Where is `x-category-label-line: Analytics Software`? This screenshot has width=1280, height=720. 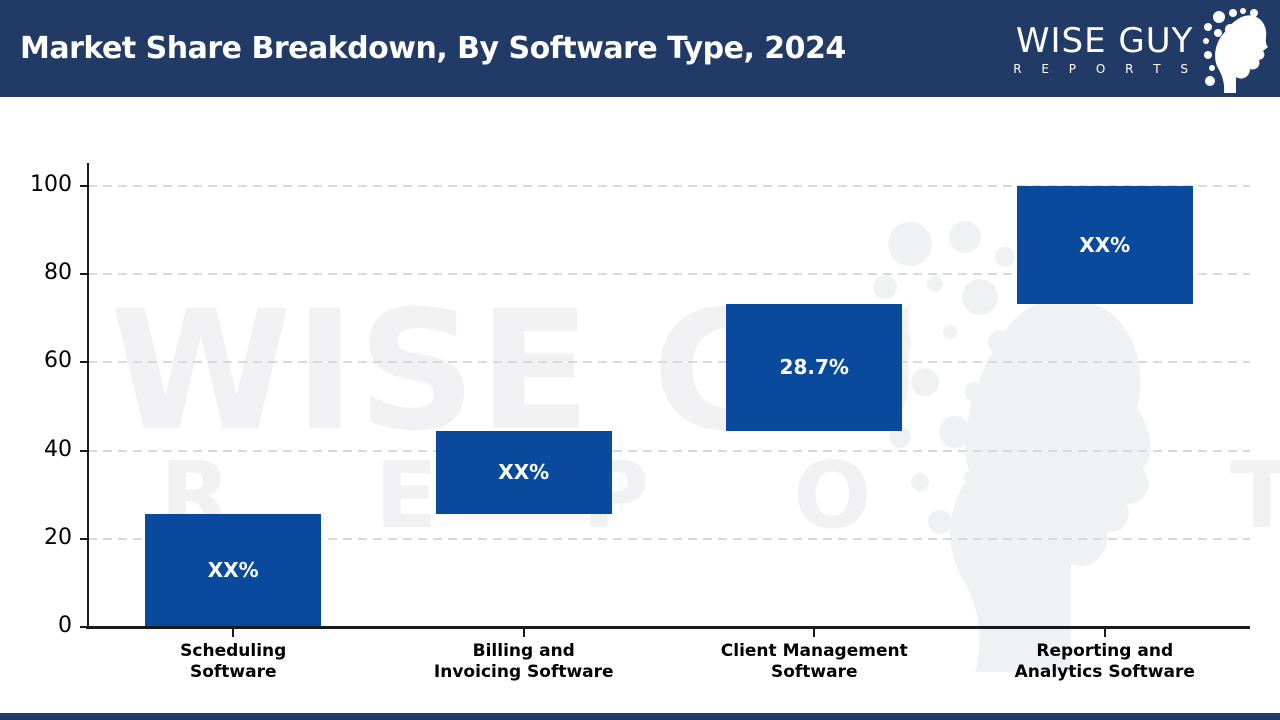
x-category-label-line: Analytics Software is located at coordinates (1104, 672).